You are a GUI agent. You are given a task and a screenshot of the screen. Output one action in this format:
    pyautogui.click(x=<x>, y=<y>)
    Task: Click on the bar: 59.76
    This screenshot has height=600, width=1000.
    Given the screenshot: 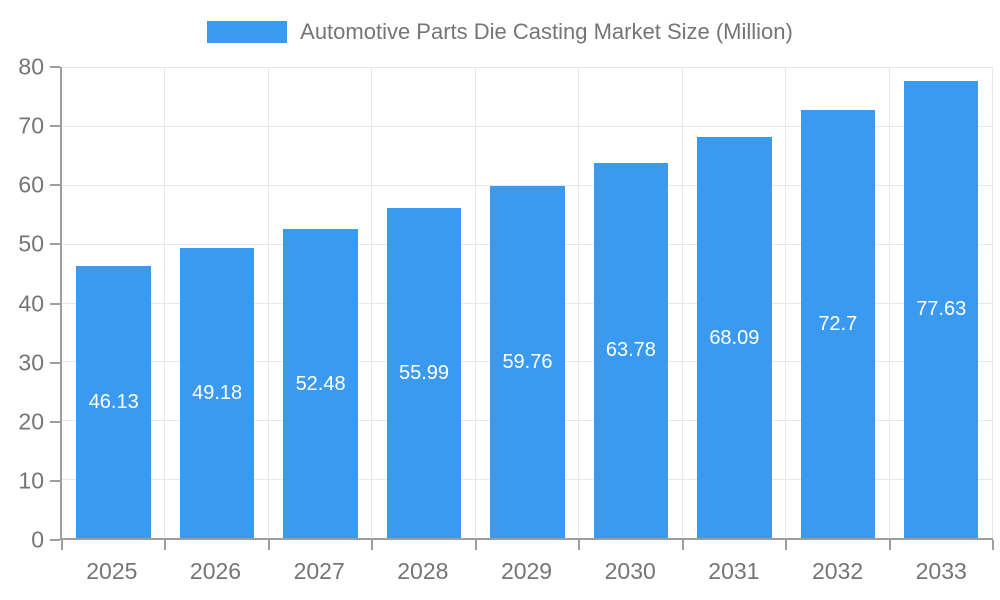 What is the action you would take?
    pyautogui.click(x=527, y=362)
    